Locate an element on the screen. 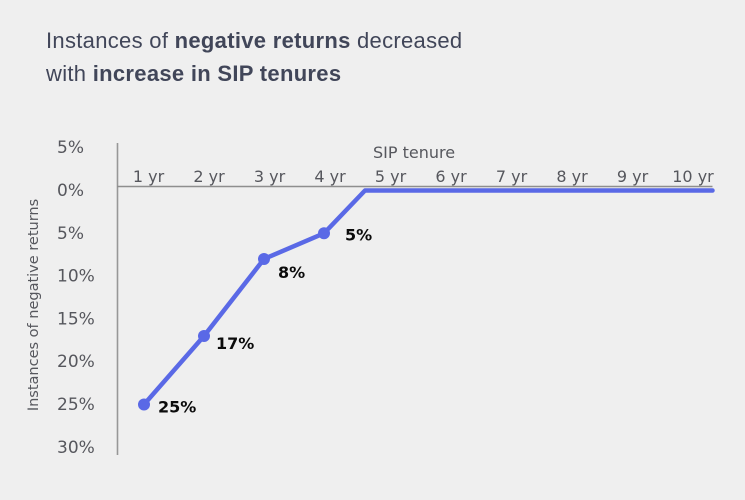 This screenshot has width=745, height=500. x-tick-label: 2 yr is located at coordinates (209, 176).